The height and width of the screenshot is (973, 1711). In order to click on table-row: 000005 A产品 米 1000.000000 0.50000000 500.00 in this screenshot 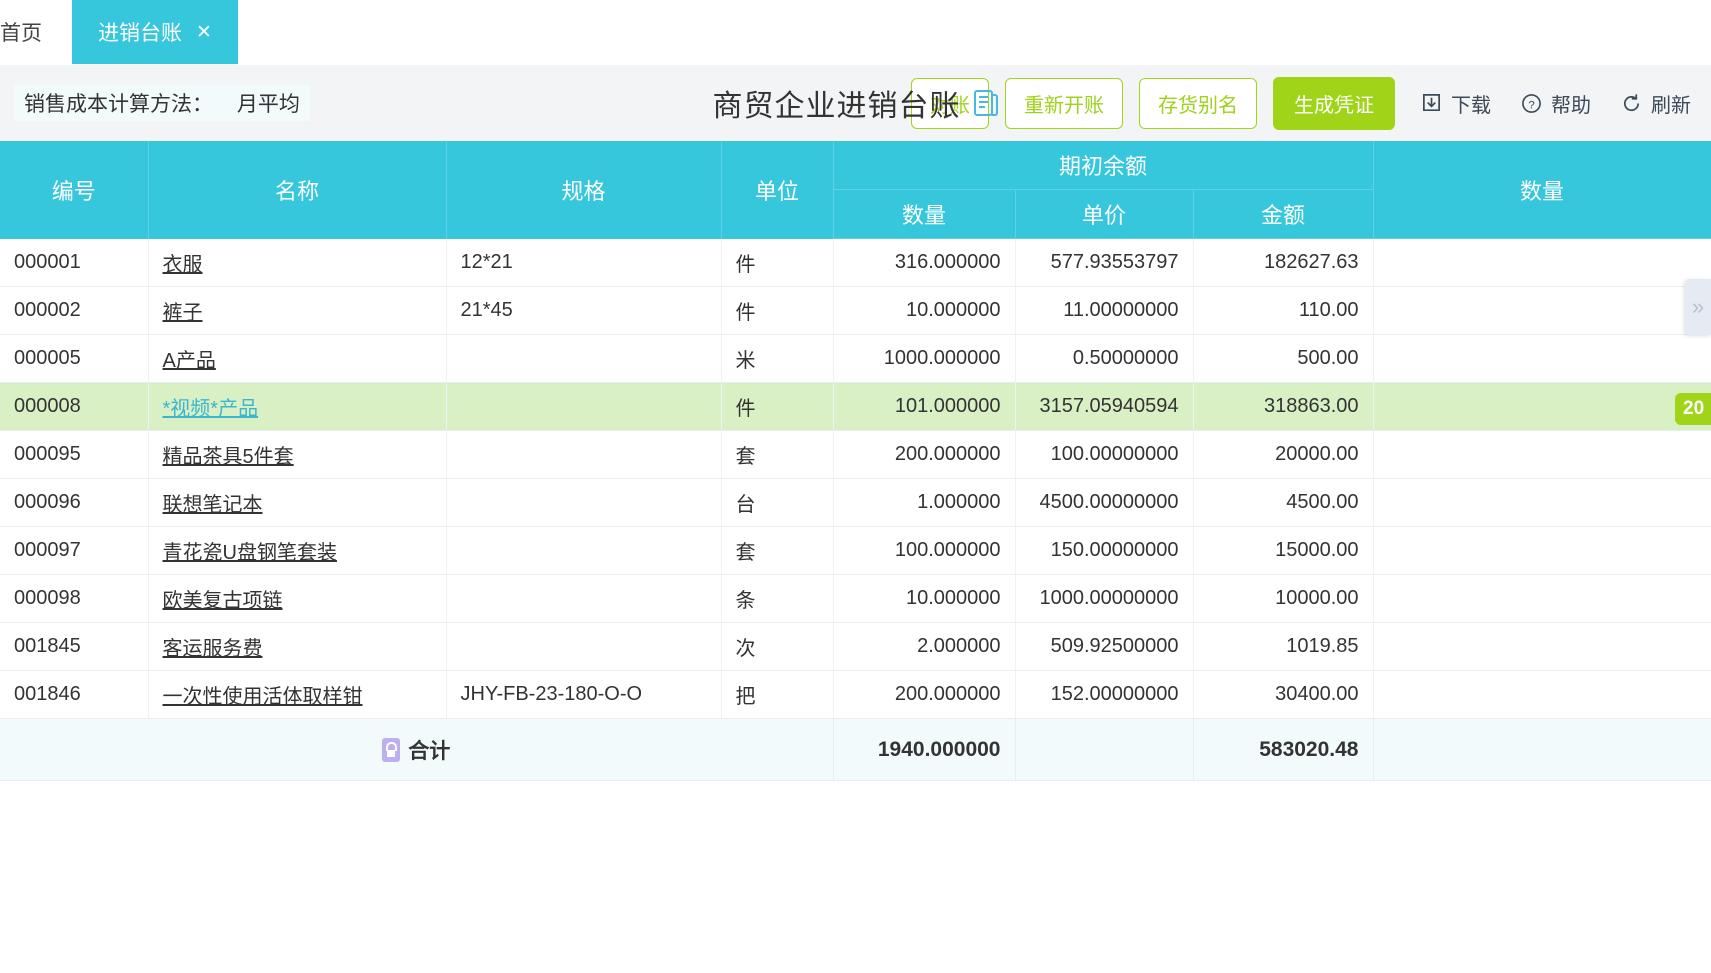, I will do `click(855, 358)`.